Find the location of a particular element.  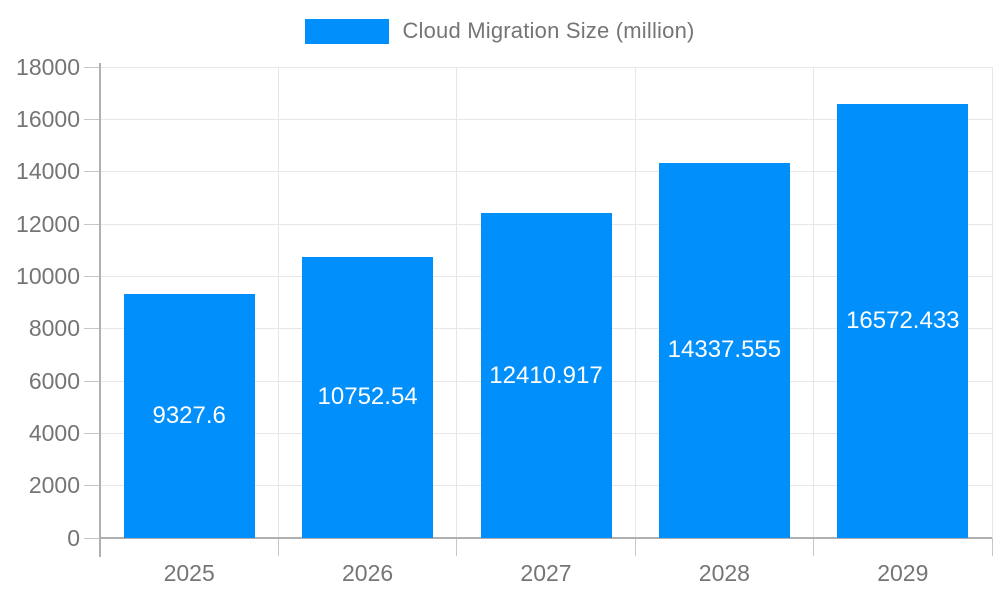

y-axis-label: 10000 is located at coordinates (48, 275).